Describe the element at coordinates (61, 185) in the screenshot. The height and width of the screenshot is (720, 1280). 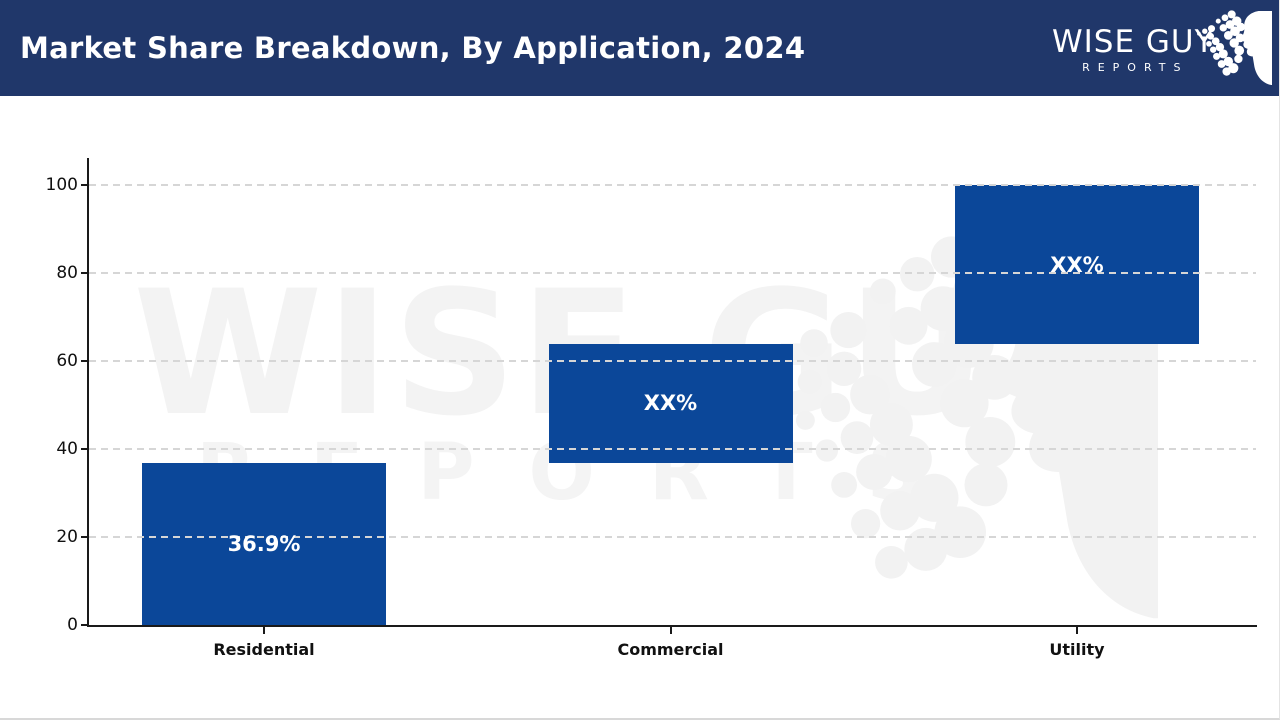
I see `y-axis-tick-label: 100` at that location.